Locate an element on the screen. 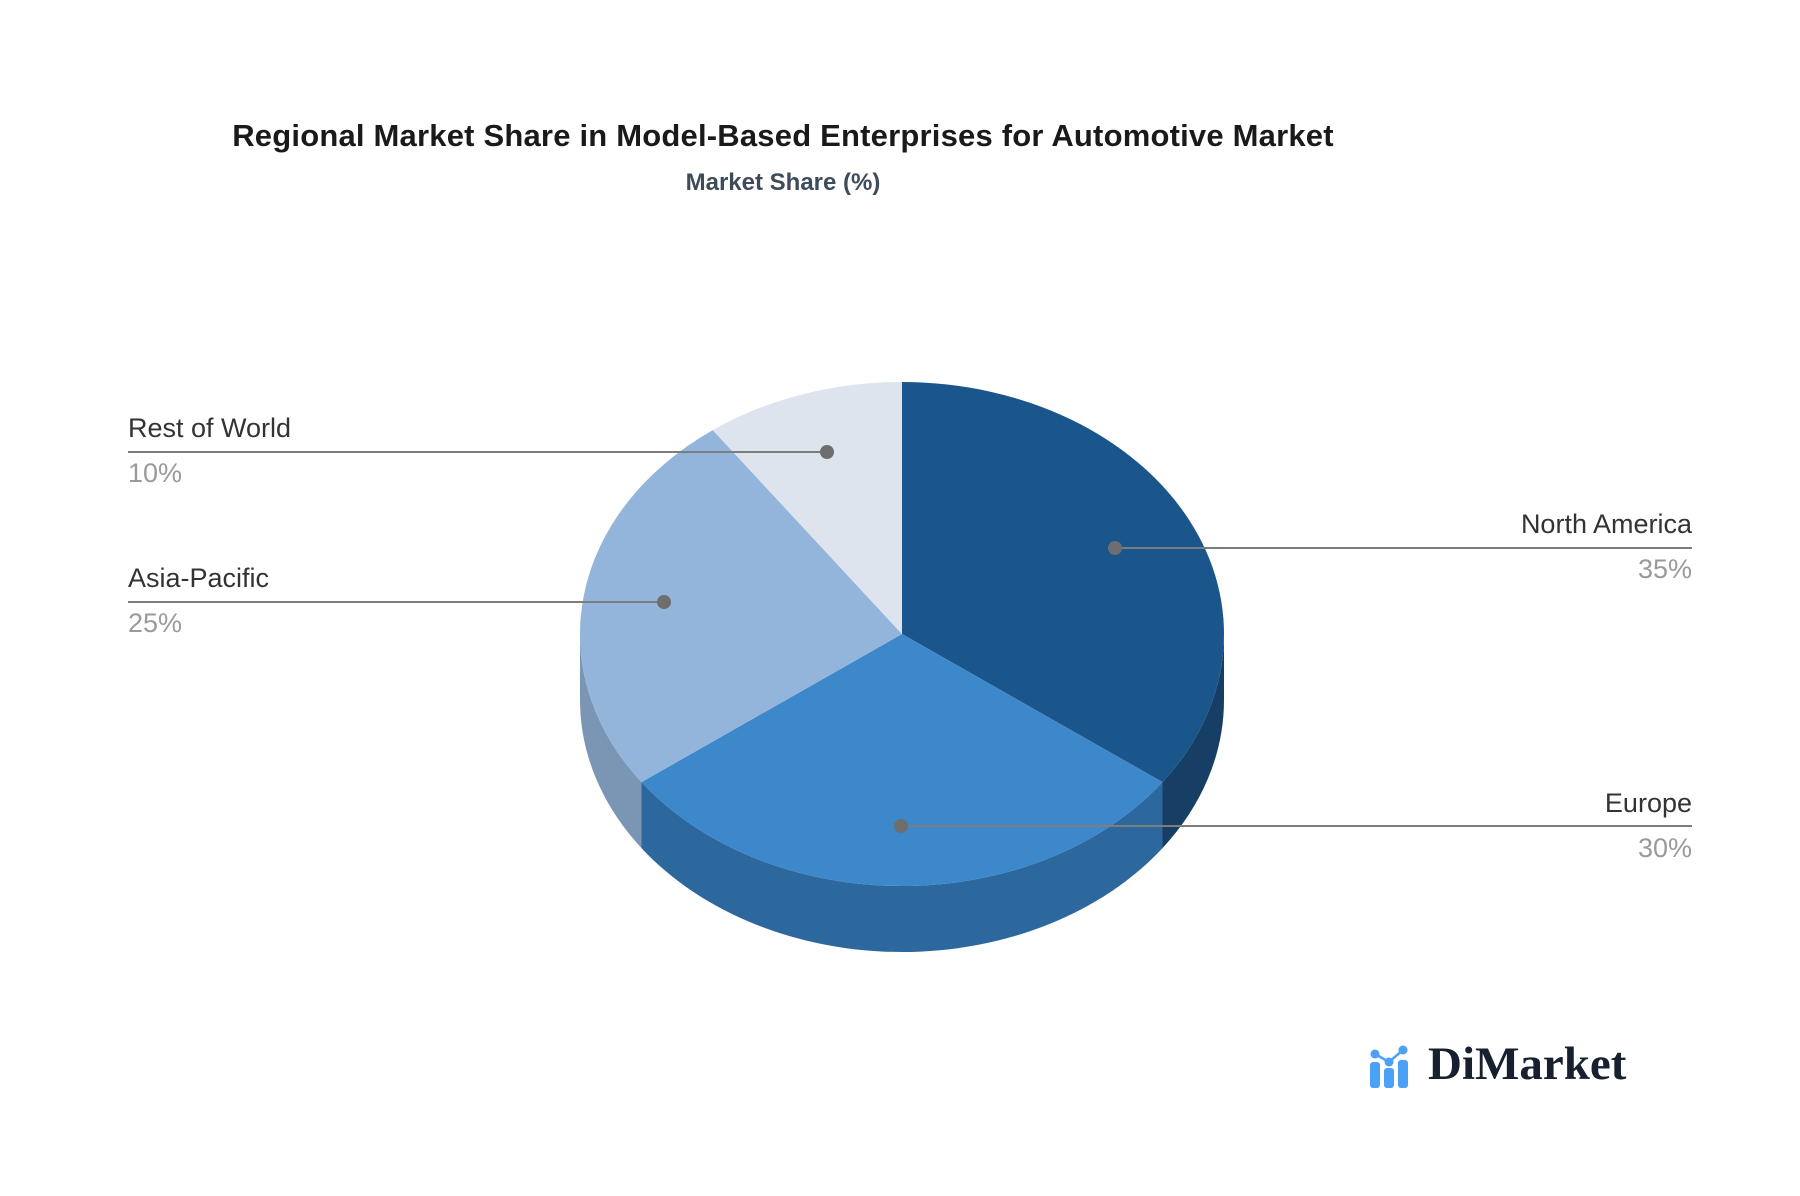 The height and width of the screenshot is (1196, 1800). pie-depth-north-america is located at coordinates (1193, 741).